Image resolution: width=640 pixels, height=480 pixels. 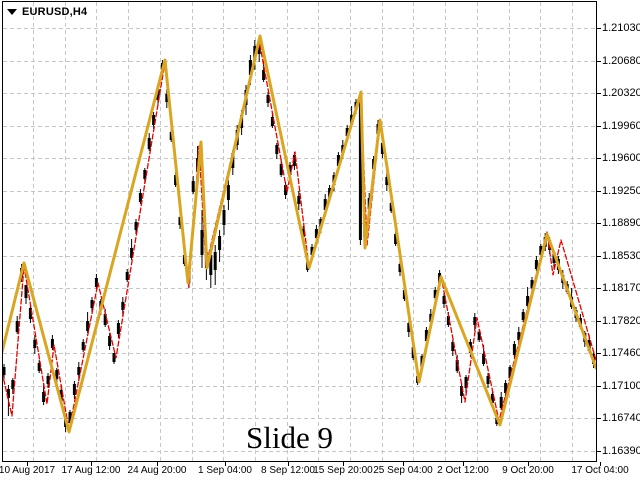 I want to click on symbol-dropdown: EURUSD,H4, so click(x=47, y=12).